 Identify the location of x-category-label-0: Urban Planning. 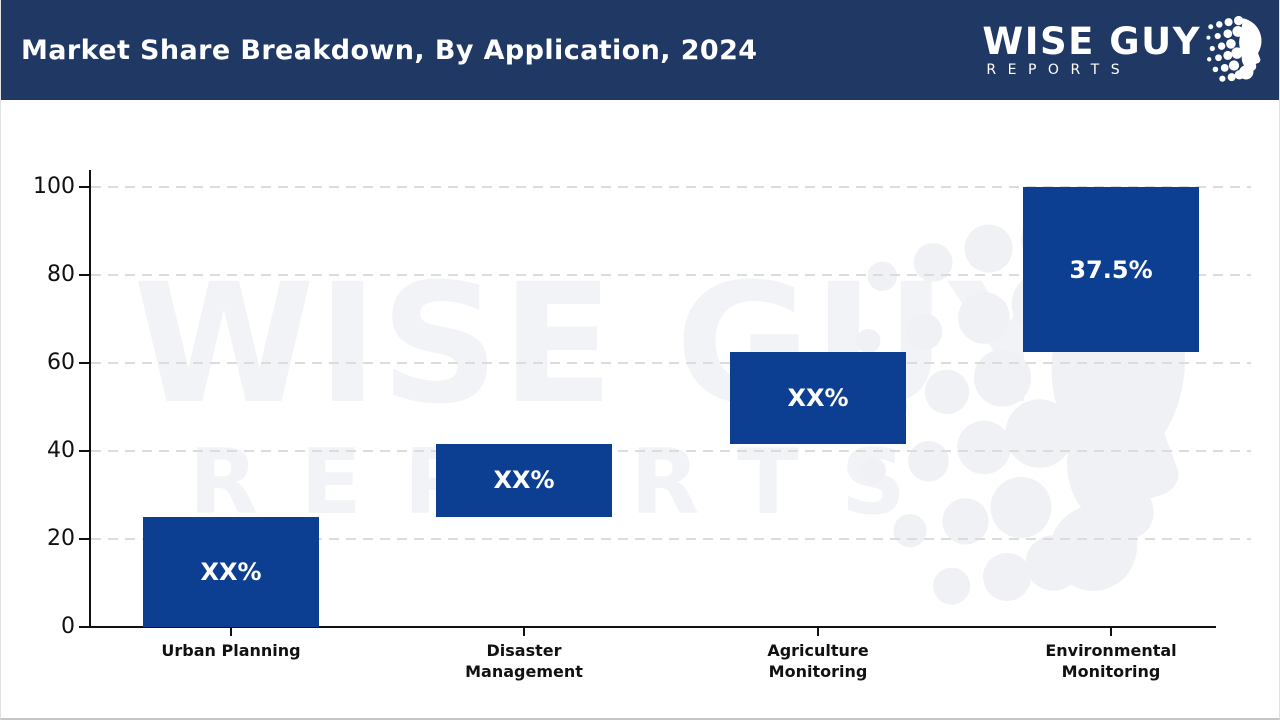
(231, 650).